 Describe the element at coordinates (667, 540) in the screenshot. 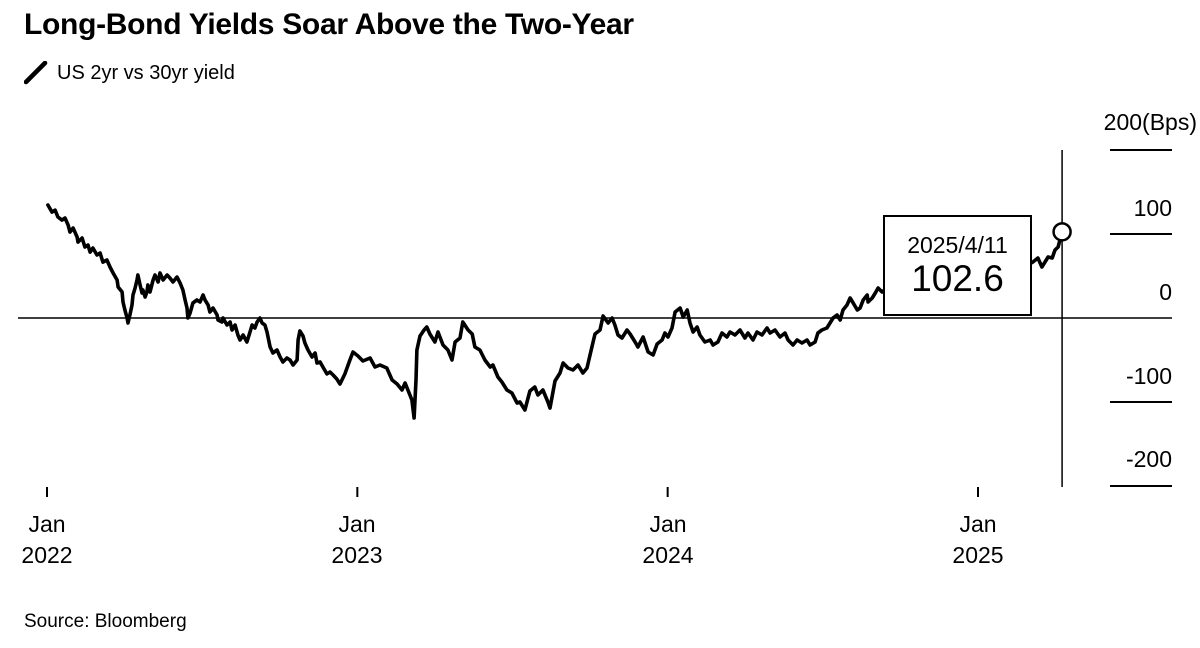

I see `x-axis-label-2024: Jan 2024` at that location.